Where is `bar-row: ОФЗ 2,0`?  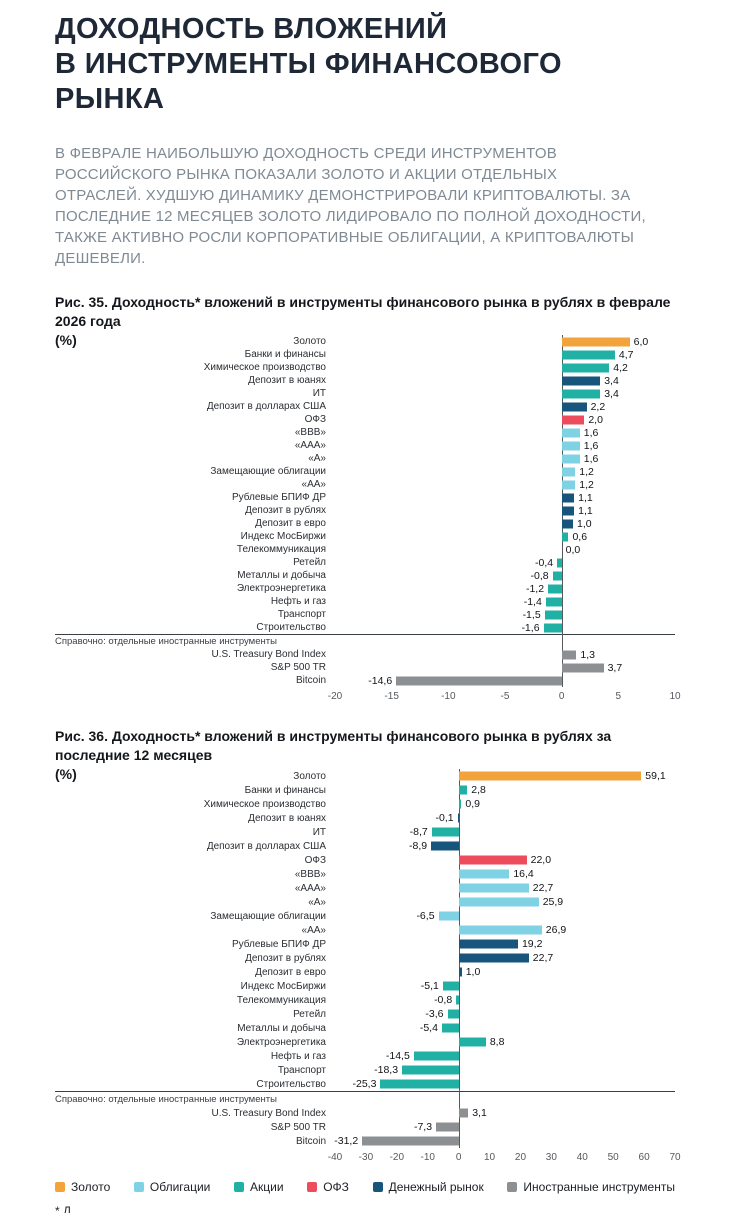
bar-row: ОФЗ 2,0 is located at coordinates (365, 419).